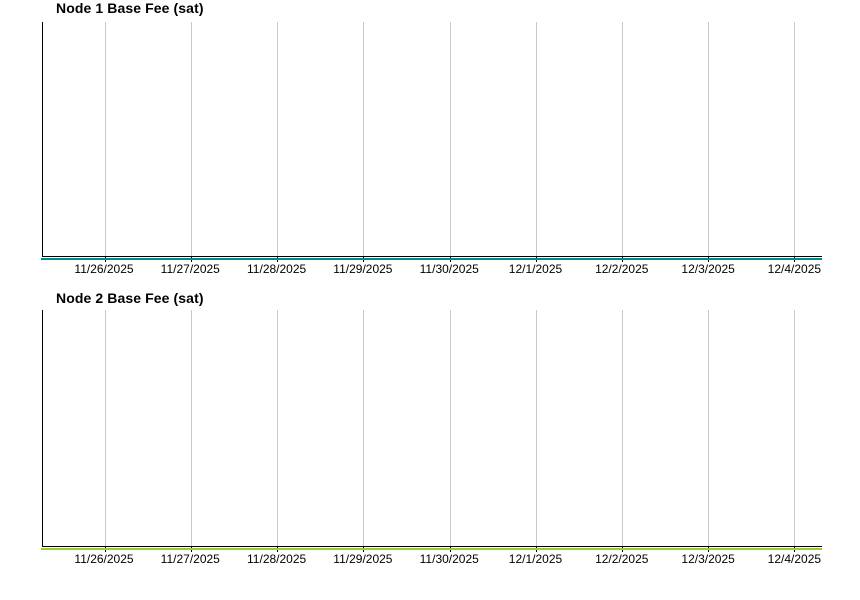  I want to click on chart-title: Node 2 Base Fee (sat), so click(130, 298).